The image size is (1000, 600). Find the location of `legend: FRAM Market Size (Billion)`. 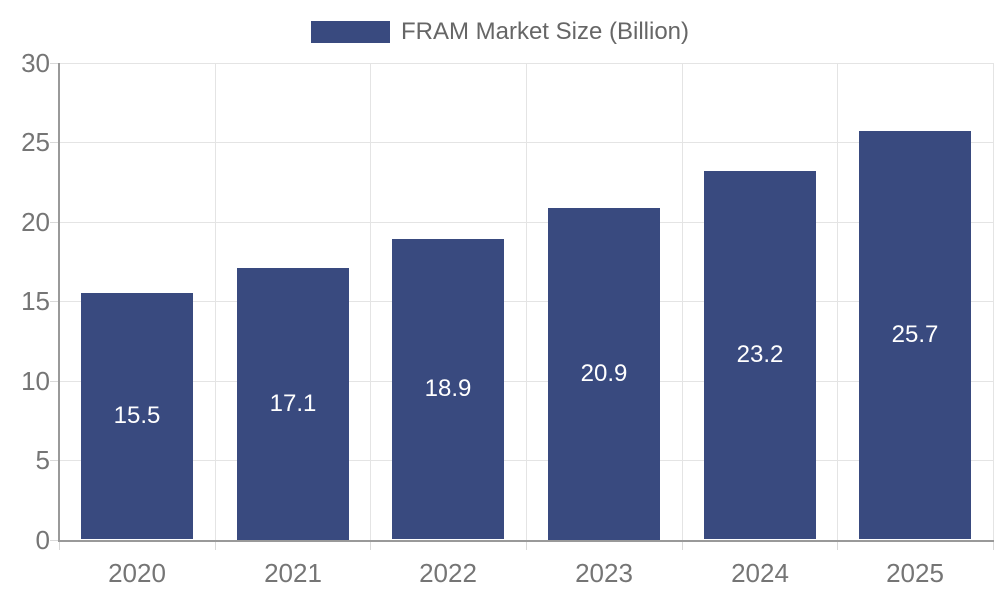

legend: FRAM Market Size (Billion) is located at coordinates (500, 32).